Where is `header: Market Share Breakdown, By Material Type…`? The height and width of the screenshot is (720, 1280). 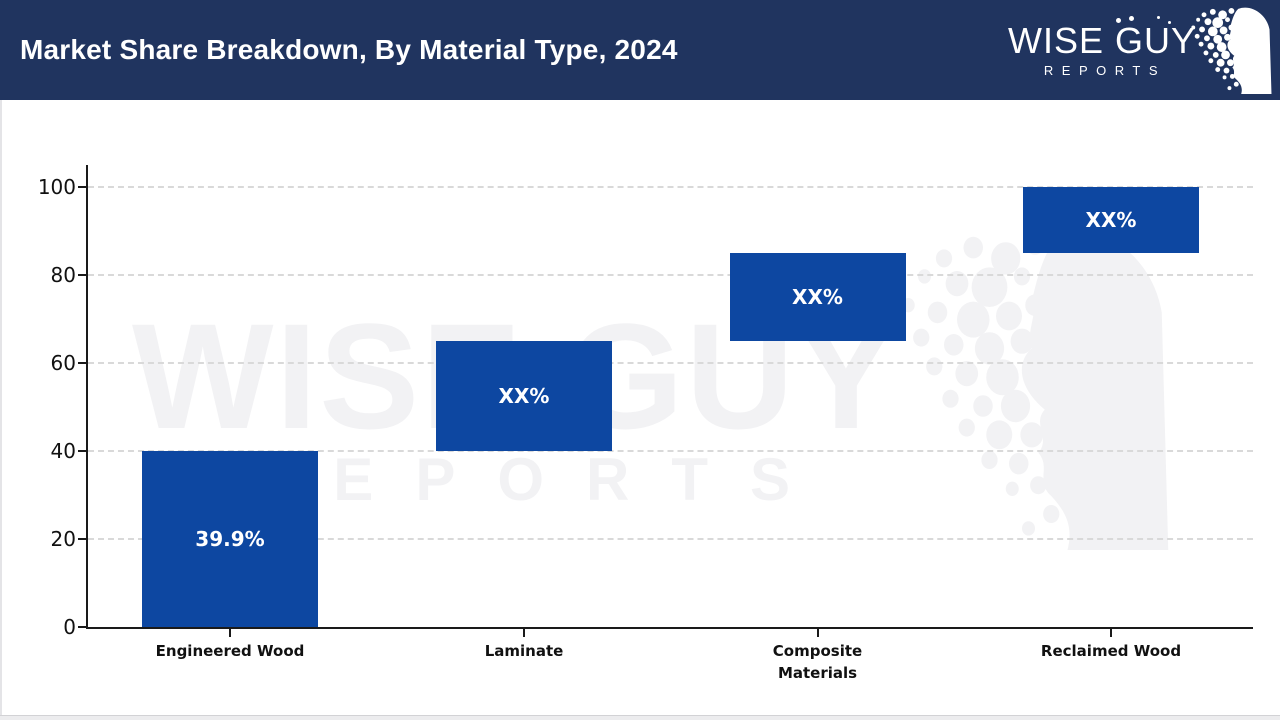 header: Market Share Breakdown, By Material Type… is located at coordinates (640, 50).